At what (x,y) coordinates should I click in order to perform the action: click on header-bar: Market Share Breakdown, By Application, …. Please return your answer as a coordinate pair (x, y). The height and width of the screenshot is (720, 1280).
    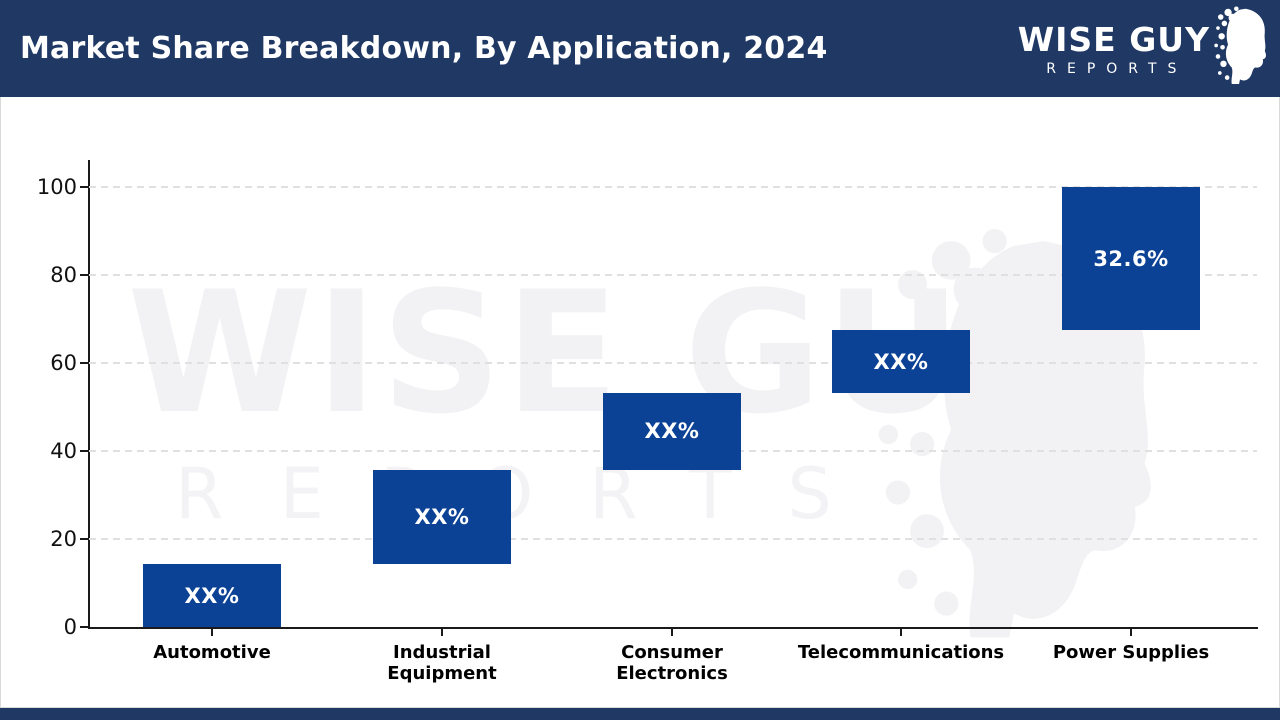
    Looking at the image, I should click on (640, 48).